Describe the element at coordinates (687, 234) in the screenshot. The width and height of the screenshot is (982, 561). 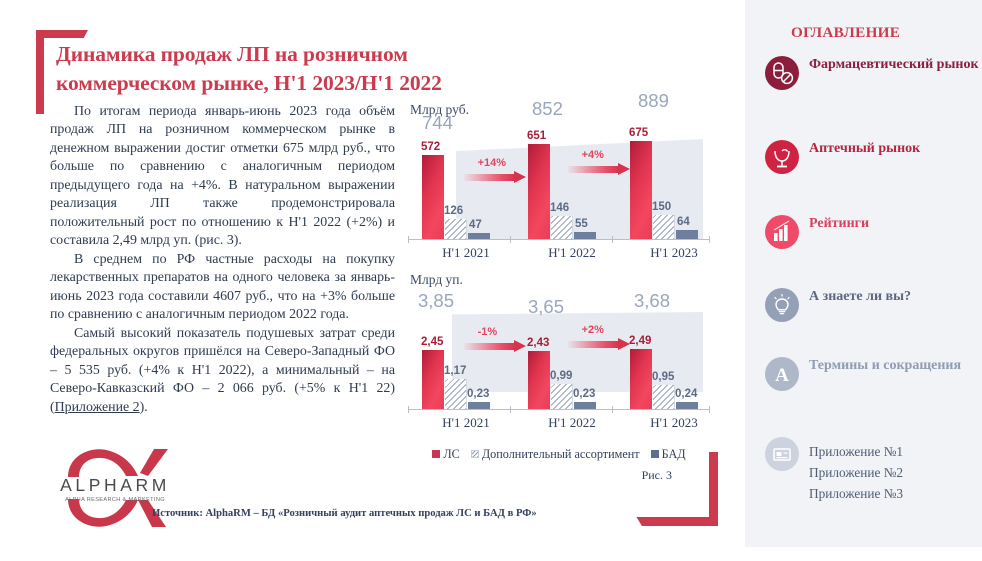
I see `chart-rub-bar-bad-2023` at that location.